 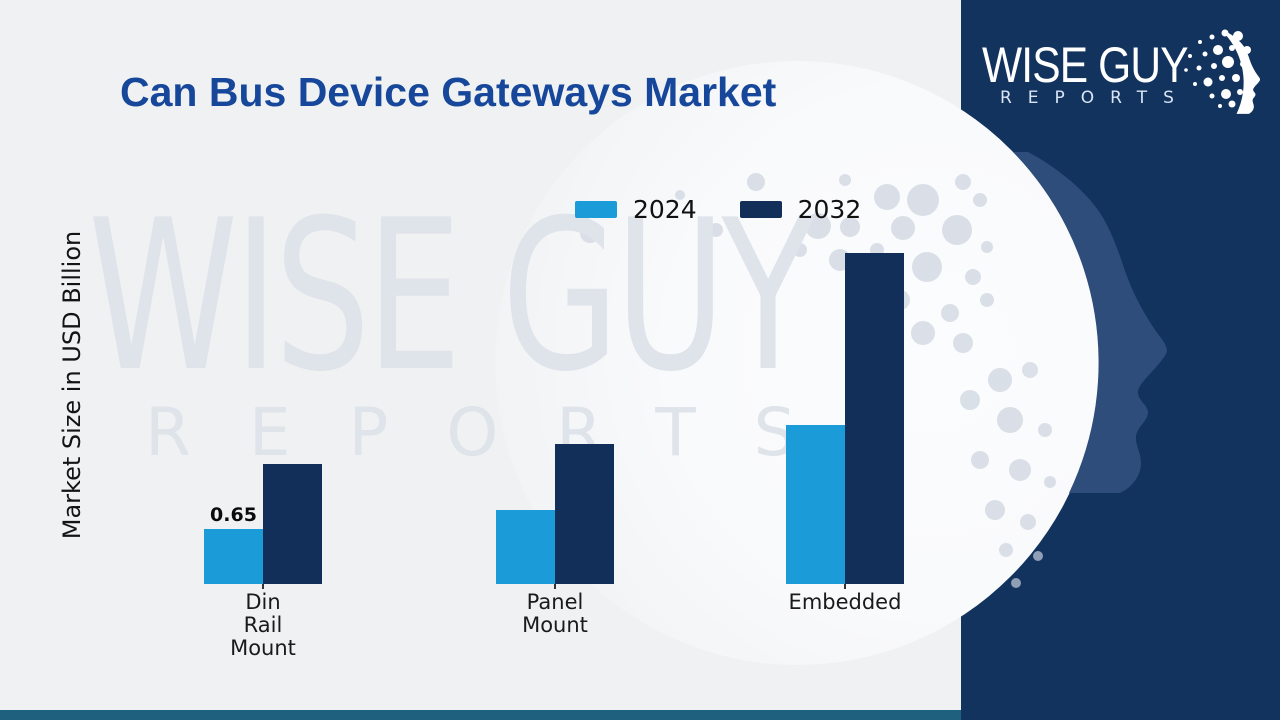 I want to click on bar-din-rail-mount-2032, so click(x=292, y=524).